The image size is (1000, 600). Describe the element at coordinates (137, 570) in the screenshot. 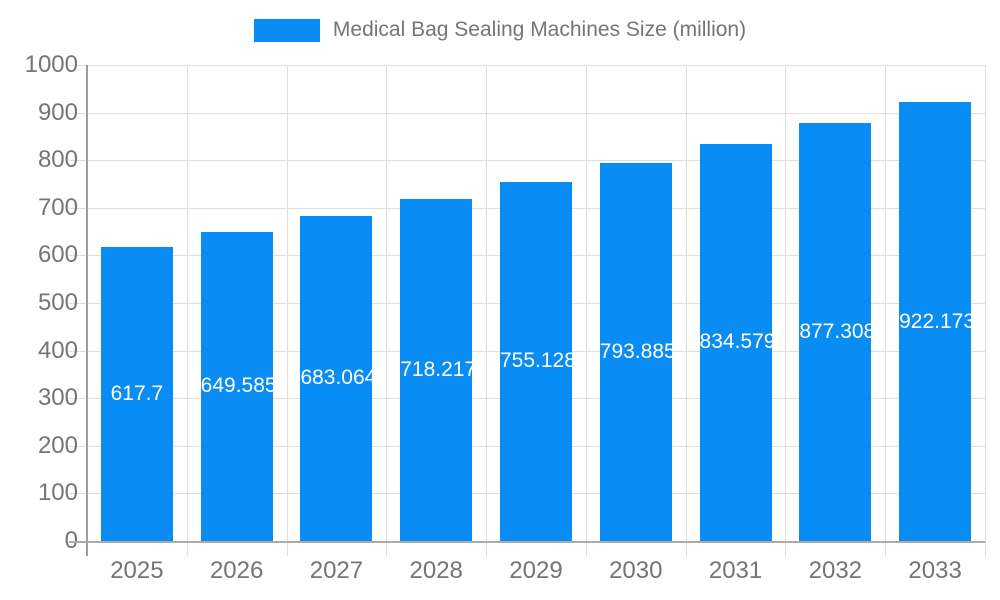

I see `x-axis-label: 2025` at that location.